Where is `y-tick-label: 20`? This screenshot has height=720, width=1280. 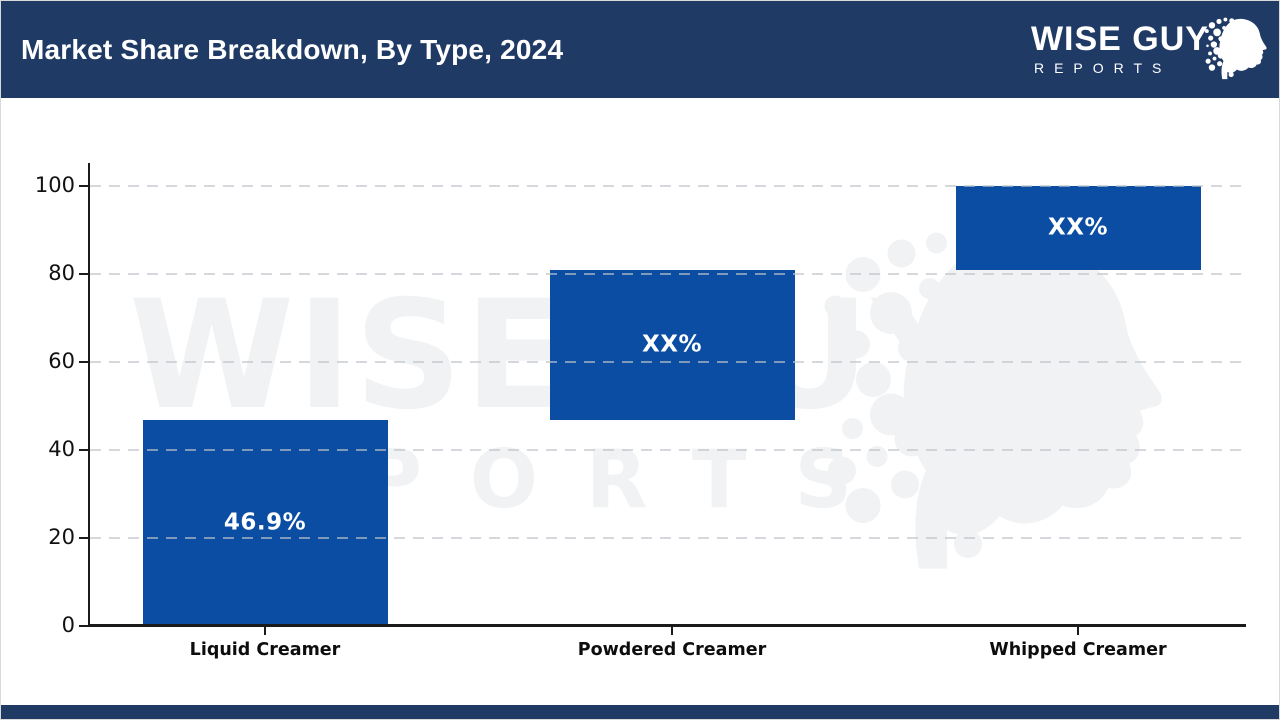
y-tick-label: 20 is located at coordinates (61, 537).